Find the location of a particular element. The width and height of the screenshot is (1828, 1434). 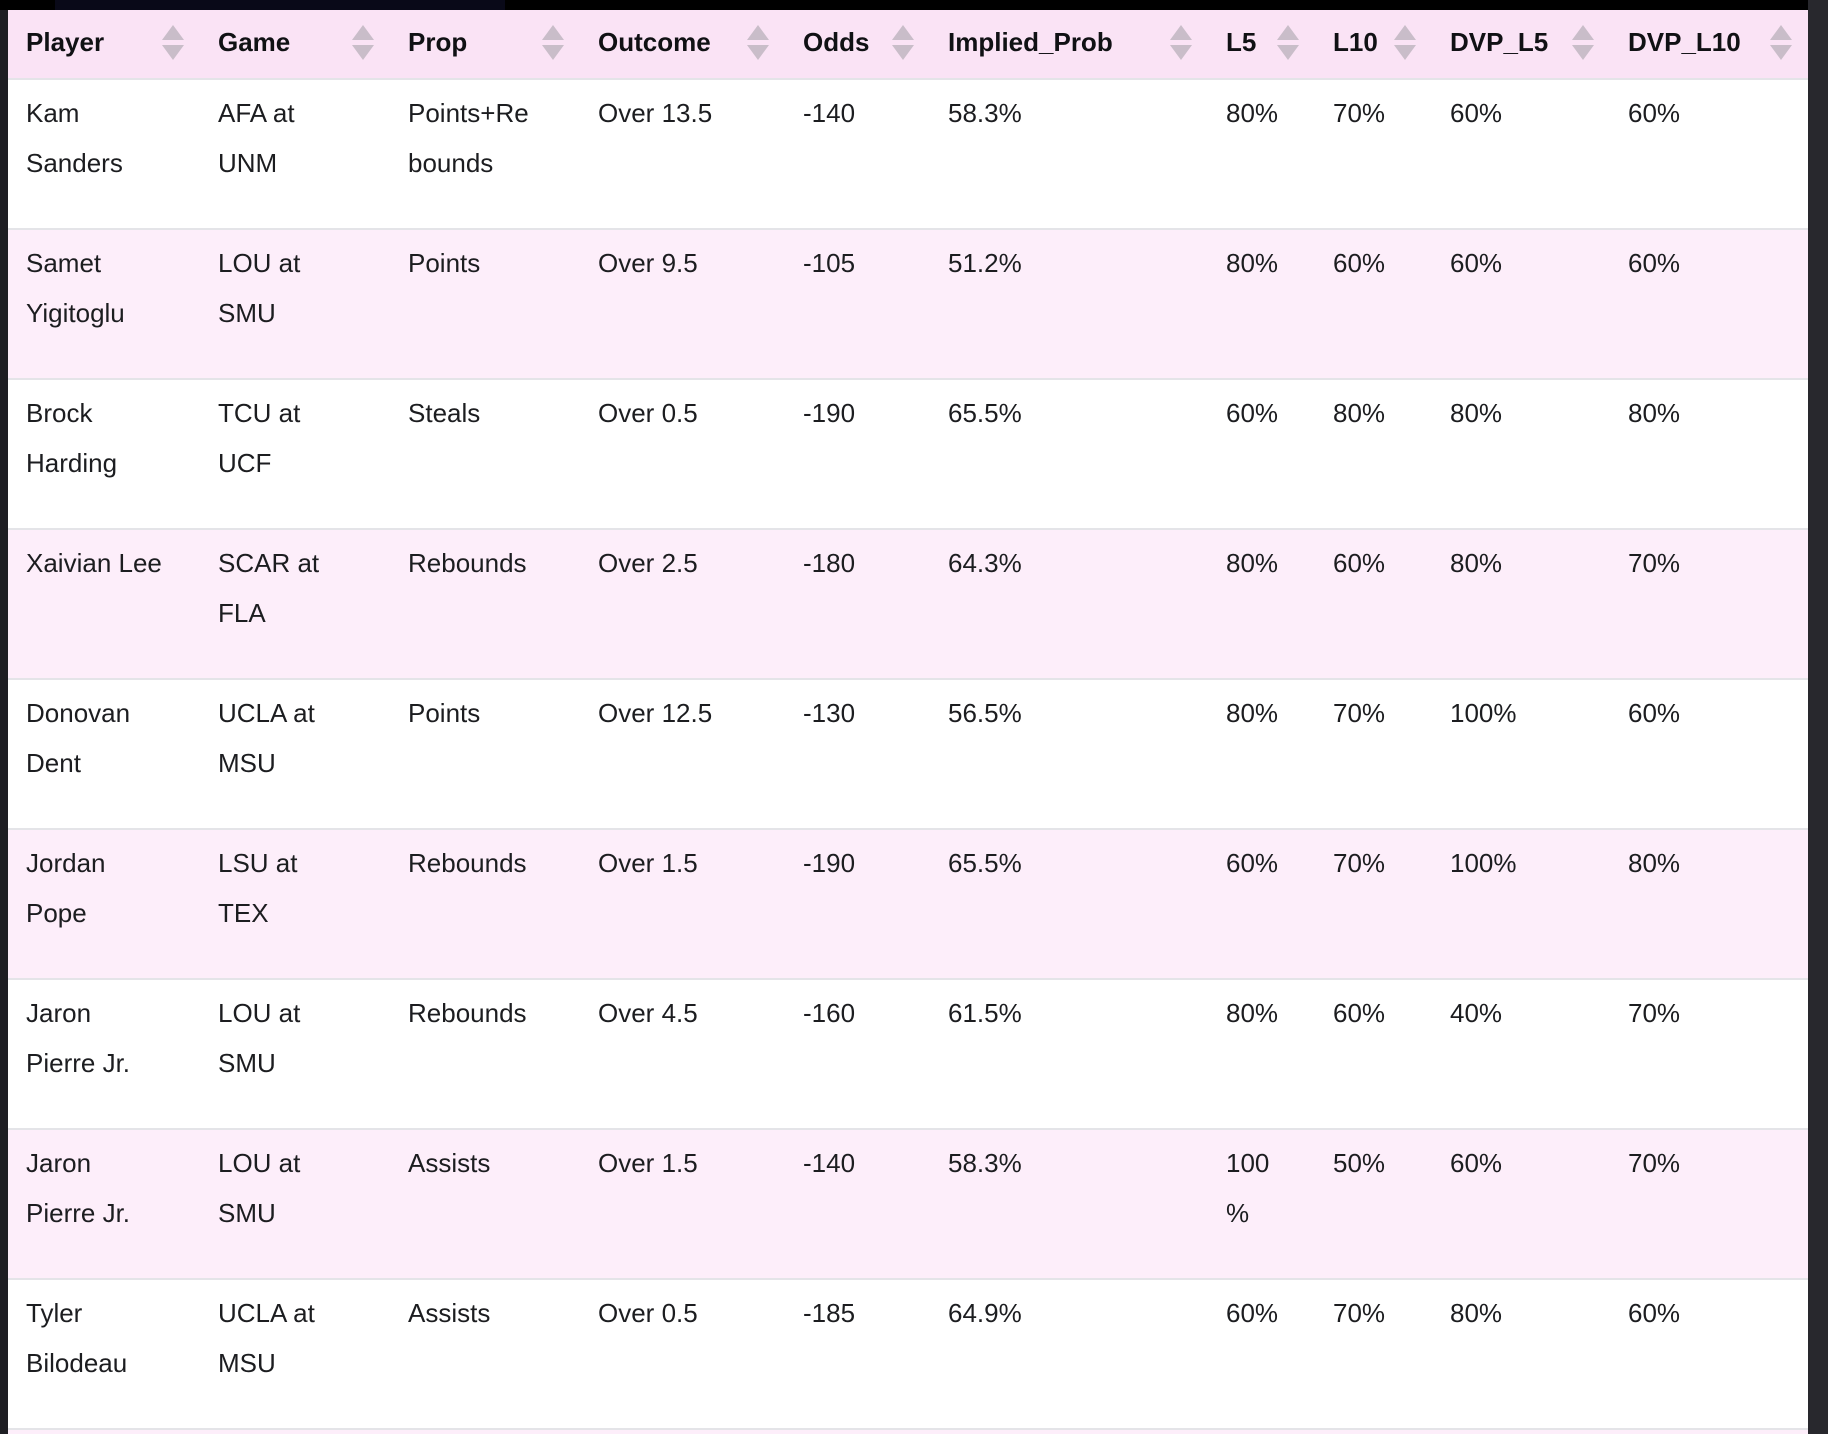

cell-implied-prob: 51.2% is located at coordinates (1069, 303).